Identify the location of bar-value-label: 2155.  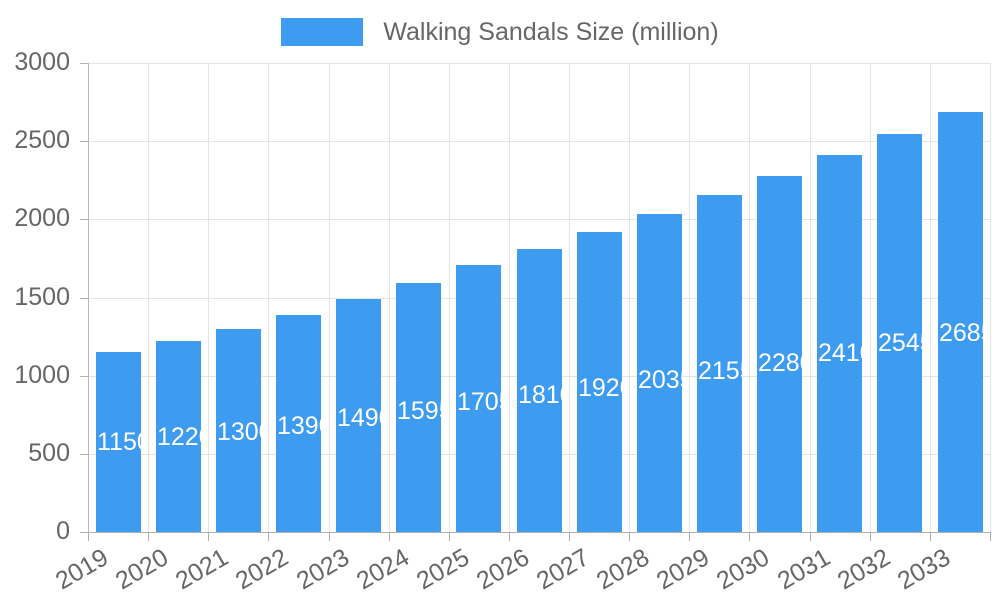
(720, 372).